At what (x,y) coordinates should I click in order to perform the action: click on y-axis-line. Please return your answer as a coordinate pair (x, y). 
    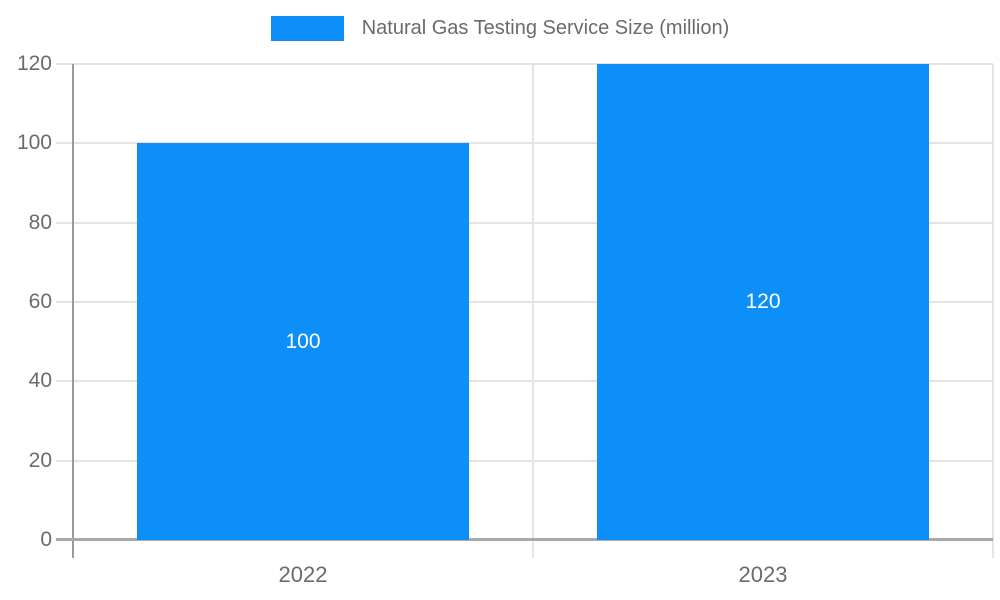
    Looking at the image, I should click on (73, 311).